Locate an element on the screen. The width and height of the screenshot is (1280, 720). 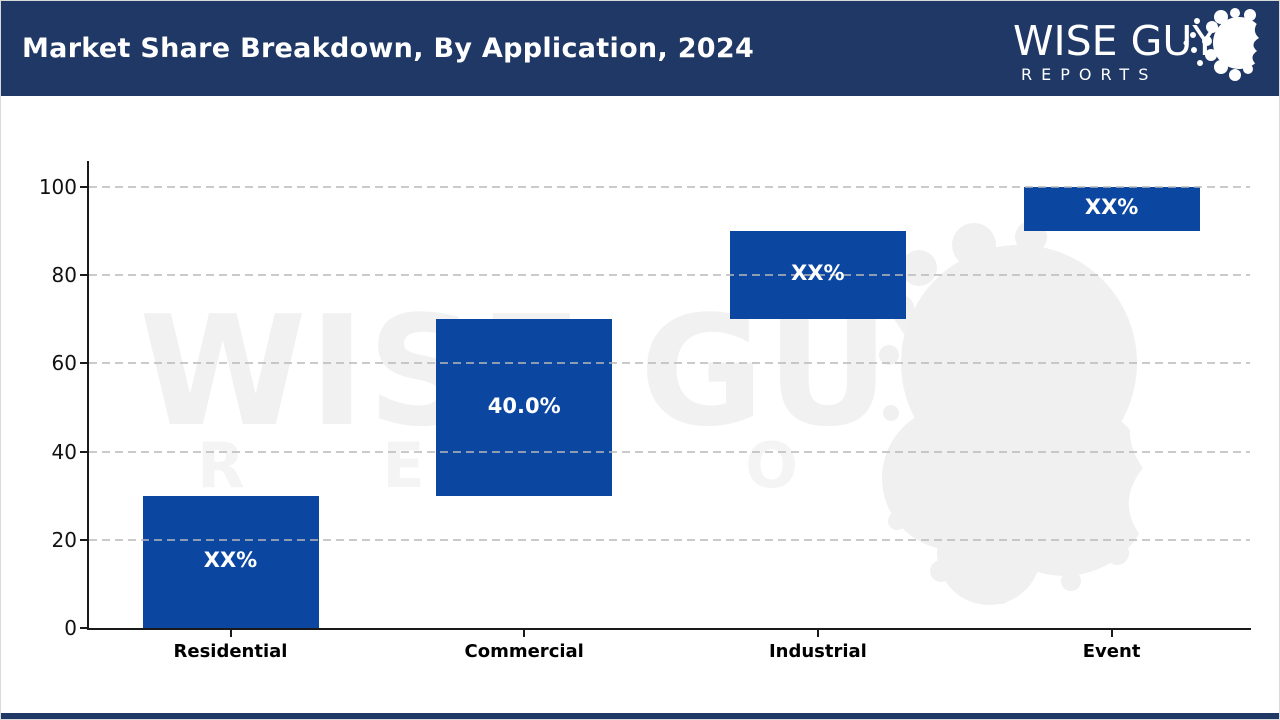
x-category-label: Event is located at coordinates (1111, 651).